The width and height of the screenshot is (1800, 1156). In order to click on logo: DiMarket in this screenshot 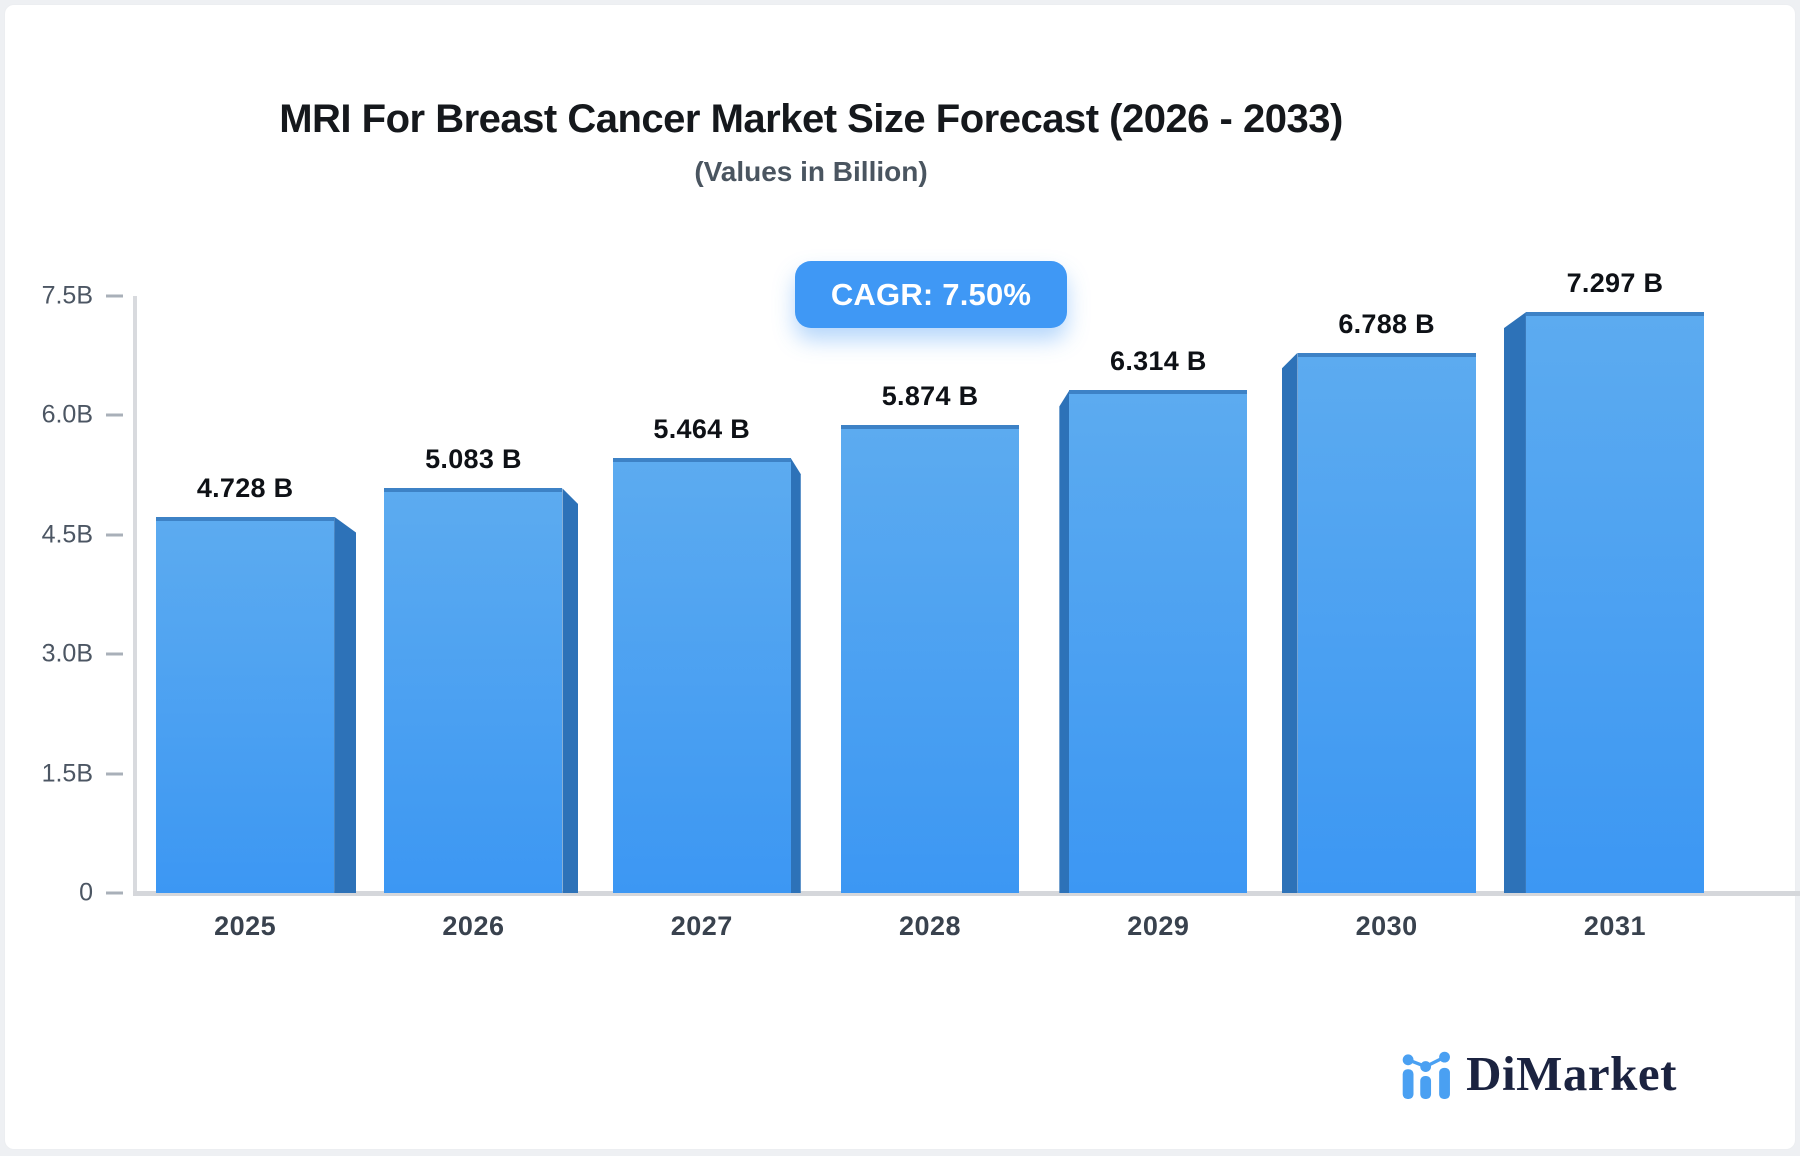, I will do `click(1538, 1073)`.